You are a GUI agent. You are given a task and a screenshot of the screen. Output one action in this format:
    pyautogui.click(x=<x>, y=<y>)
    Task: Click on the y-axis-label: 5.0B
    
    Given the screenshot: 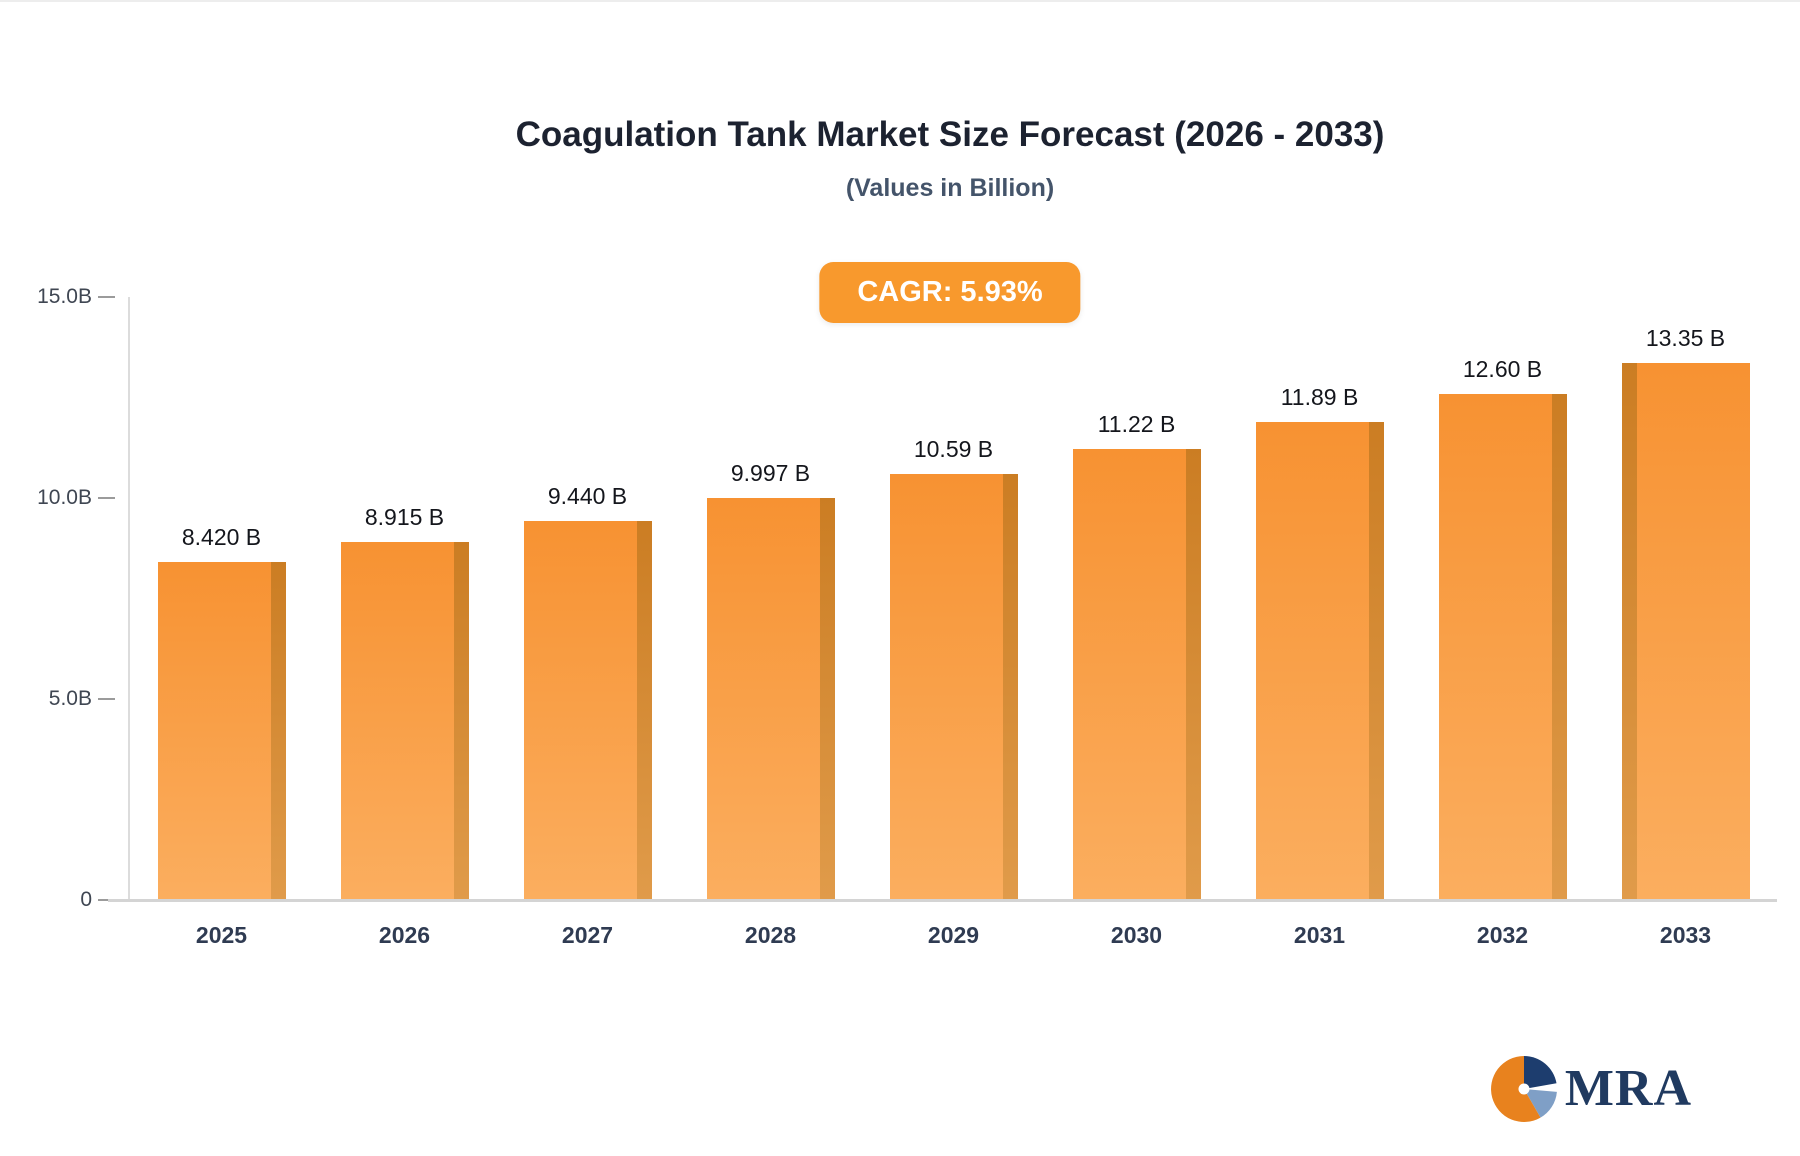 What is the action you would take?
    pyautogui.click(x=70, y=698)
    